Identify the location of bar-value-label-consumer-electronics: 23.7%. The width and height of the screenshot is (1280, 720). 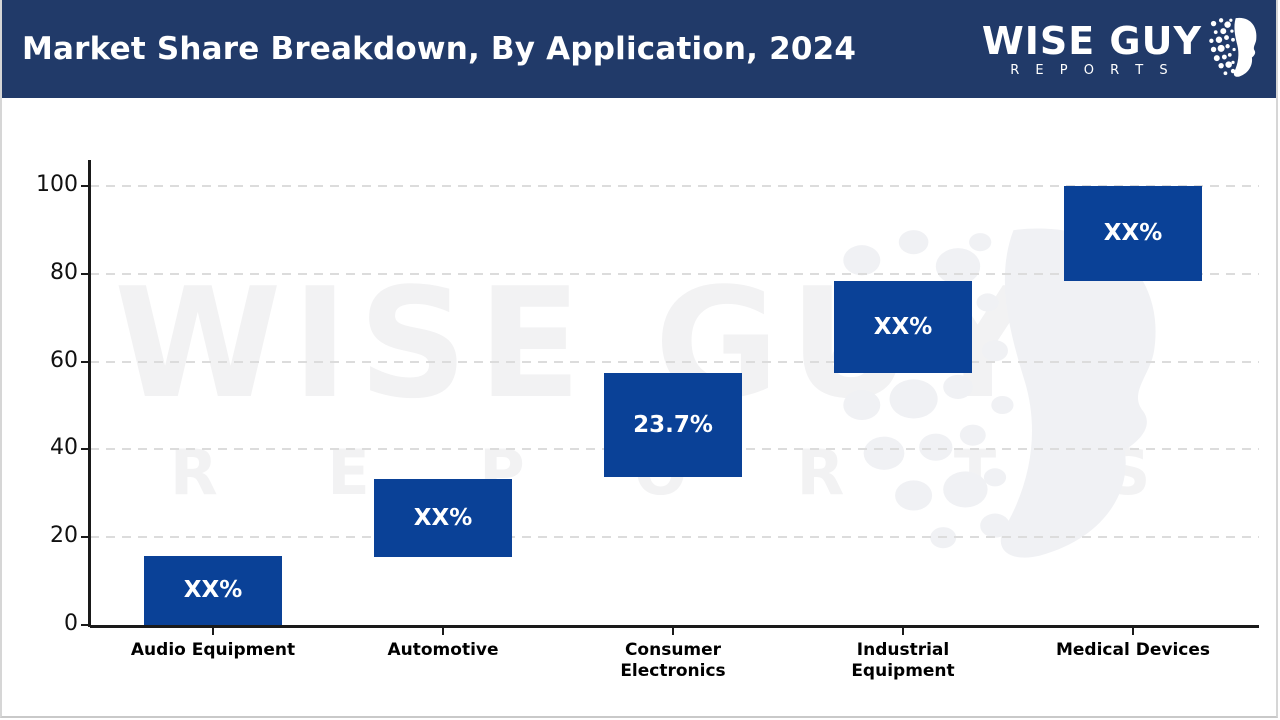
(673, 425).